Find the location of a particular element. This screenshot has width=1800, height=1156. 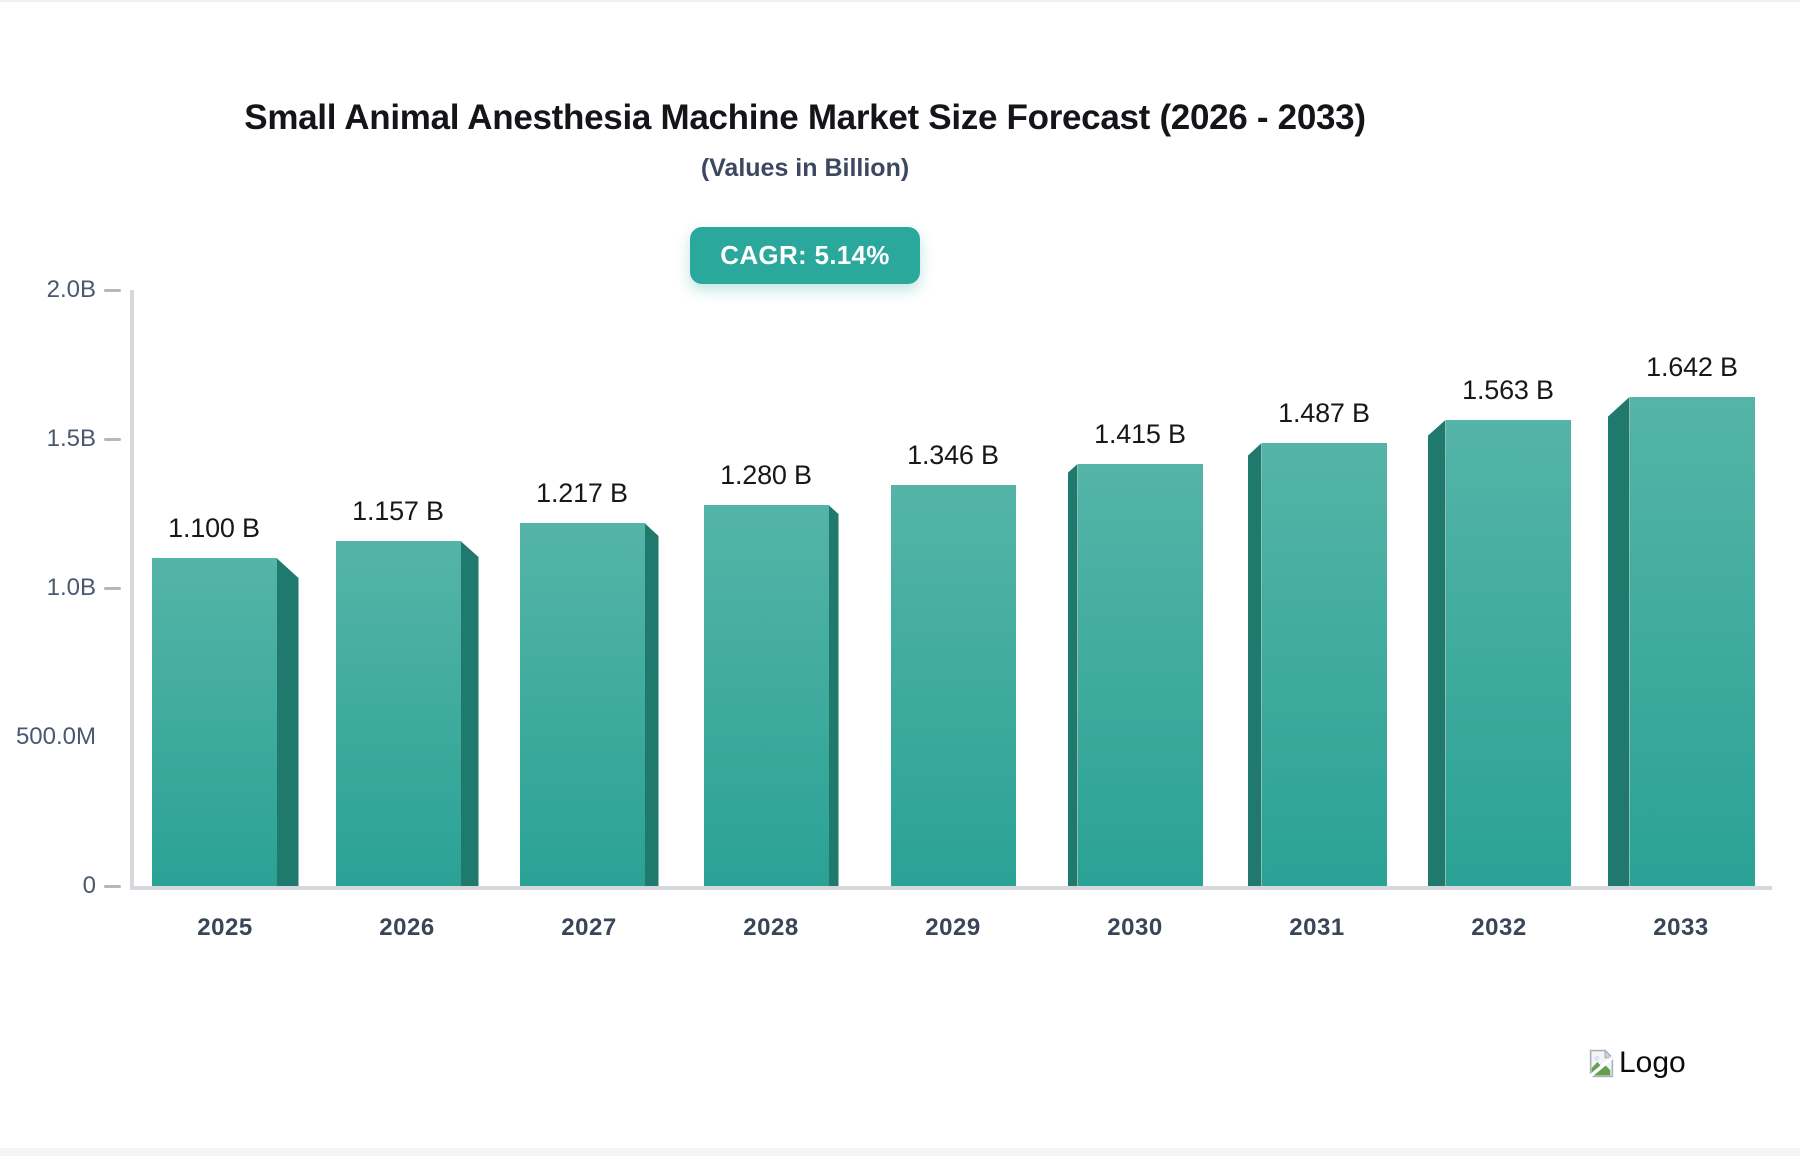

bar-slot-2031: 1.487 B is located at coordinates (1317, 588).